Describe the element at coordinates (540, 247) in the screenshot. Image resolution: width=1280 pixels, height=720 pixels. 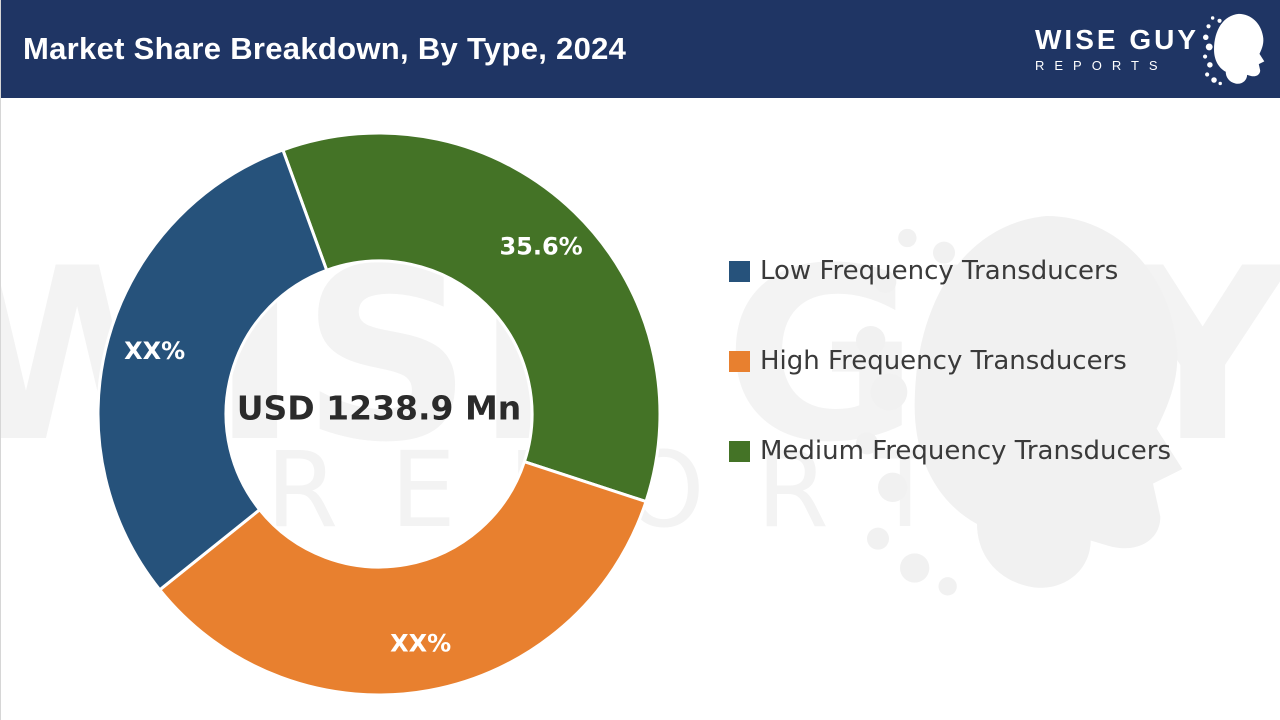
I see `donut-segment-label: 35.6%` at that location.